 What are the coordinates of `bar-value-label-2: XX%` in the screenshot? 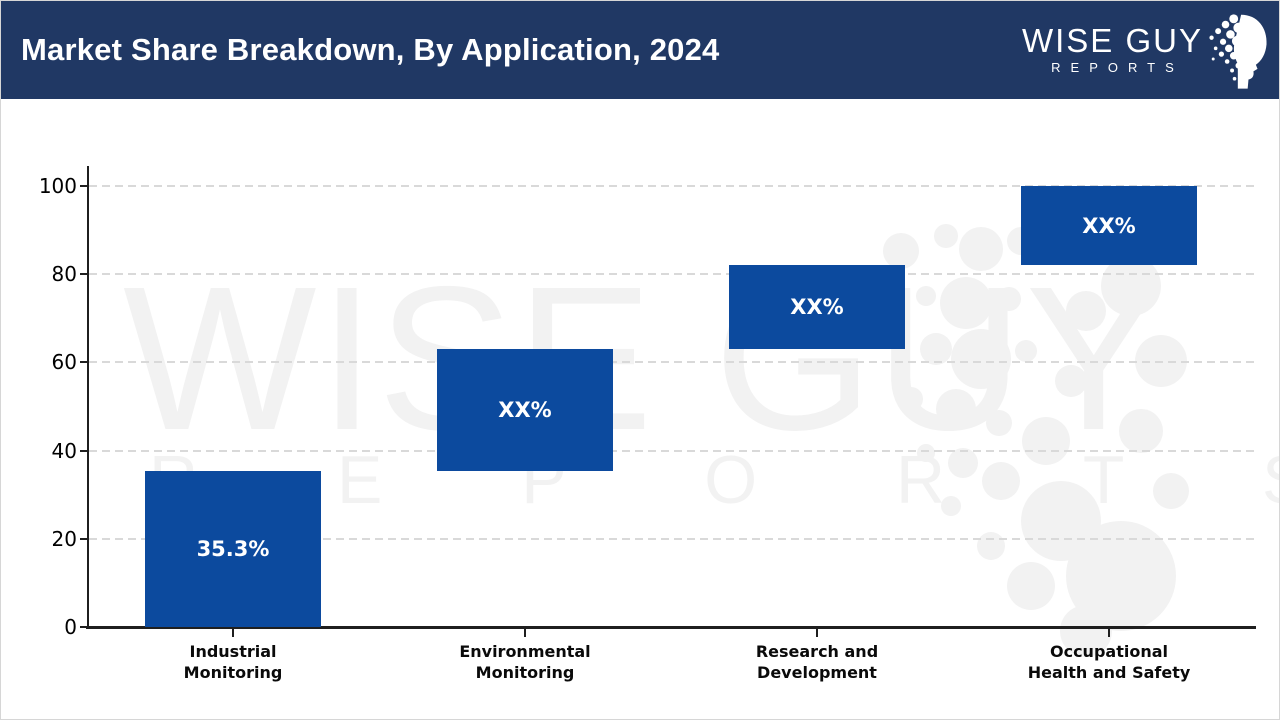 It's located at (525, 410).